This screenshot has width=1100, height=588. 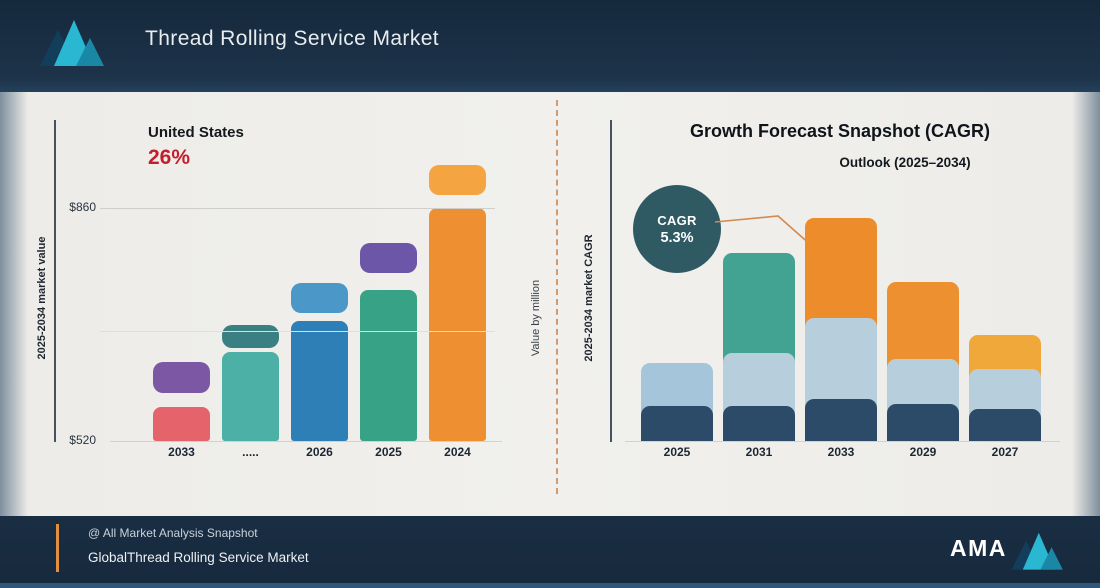 I want to click on footer-source-text: @ All Market Analysis Snapshot, so click(x=173, y=533).